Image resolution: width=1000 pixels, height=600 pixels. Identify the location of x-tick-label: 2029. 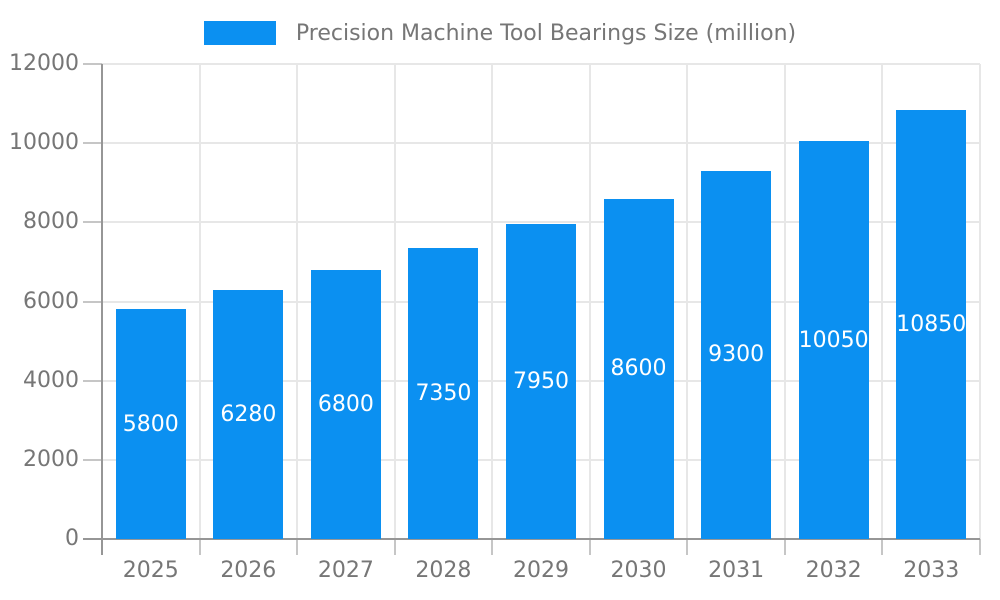
(540, 570).